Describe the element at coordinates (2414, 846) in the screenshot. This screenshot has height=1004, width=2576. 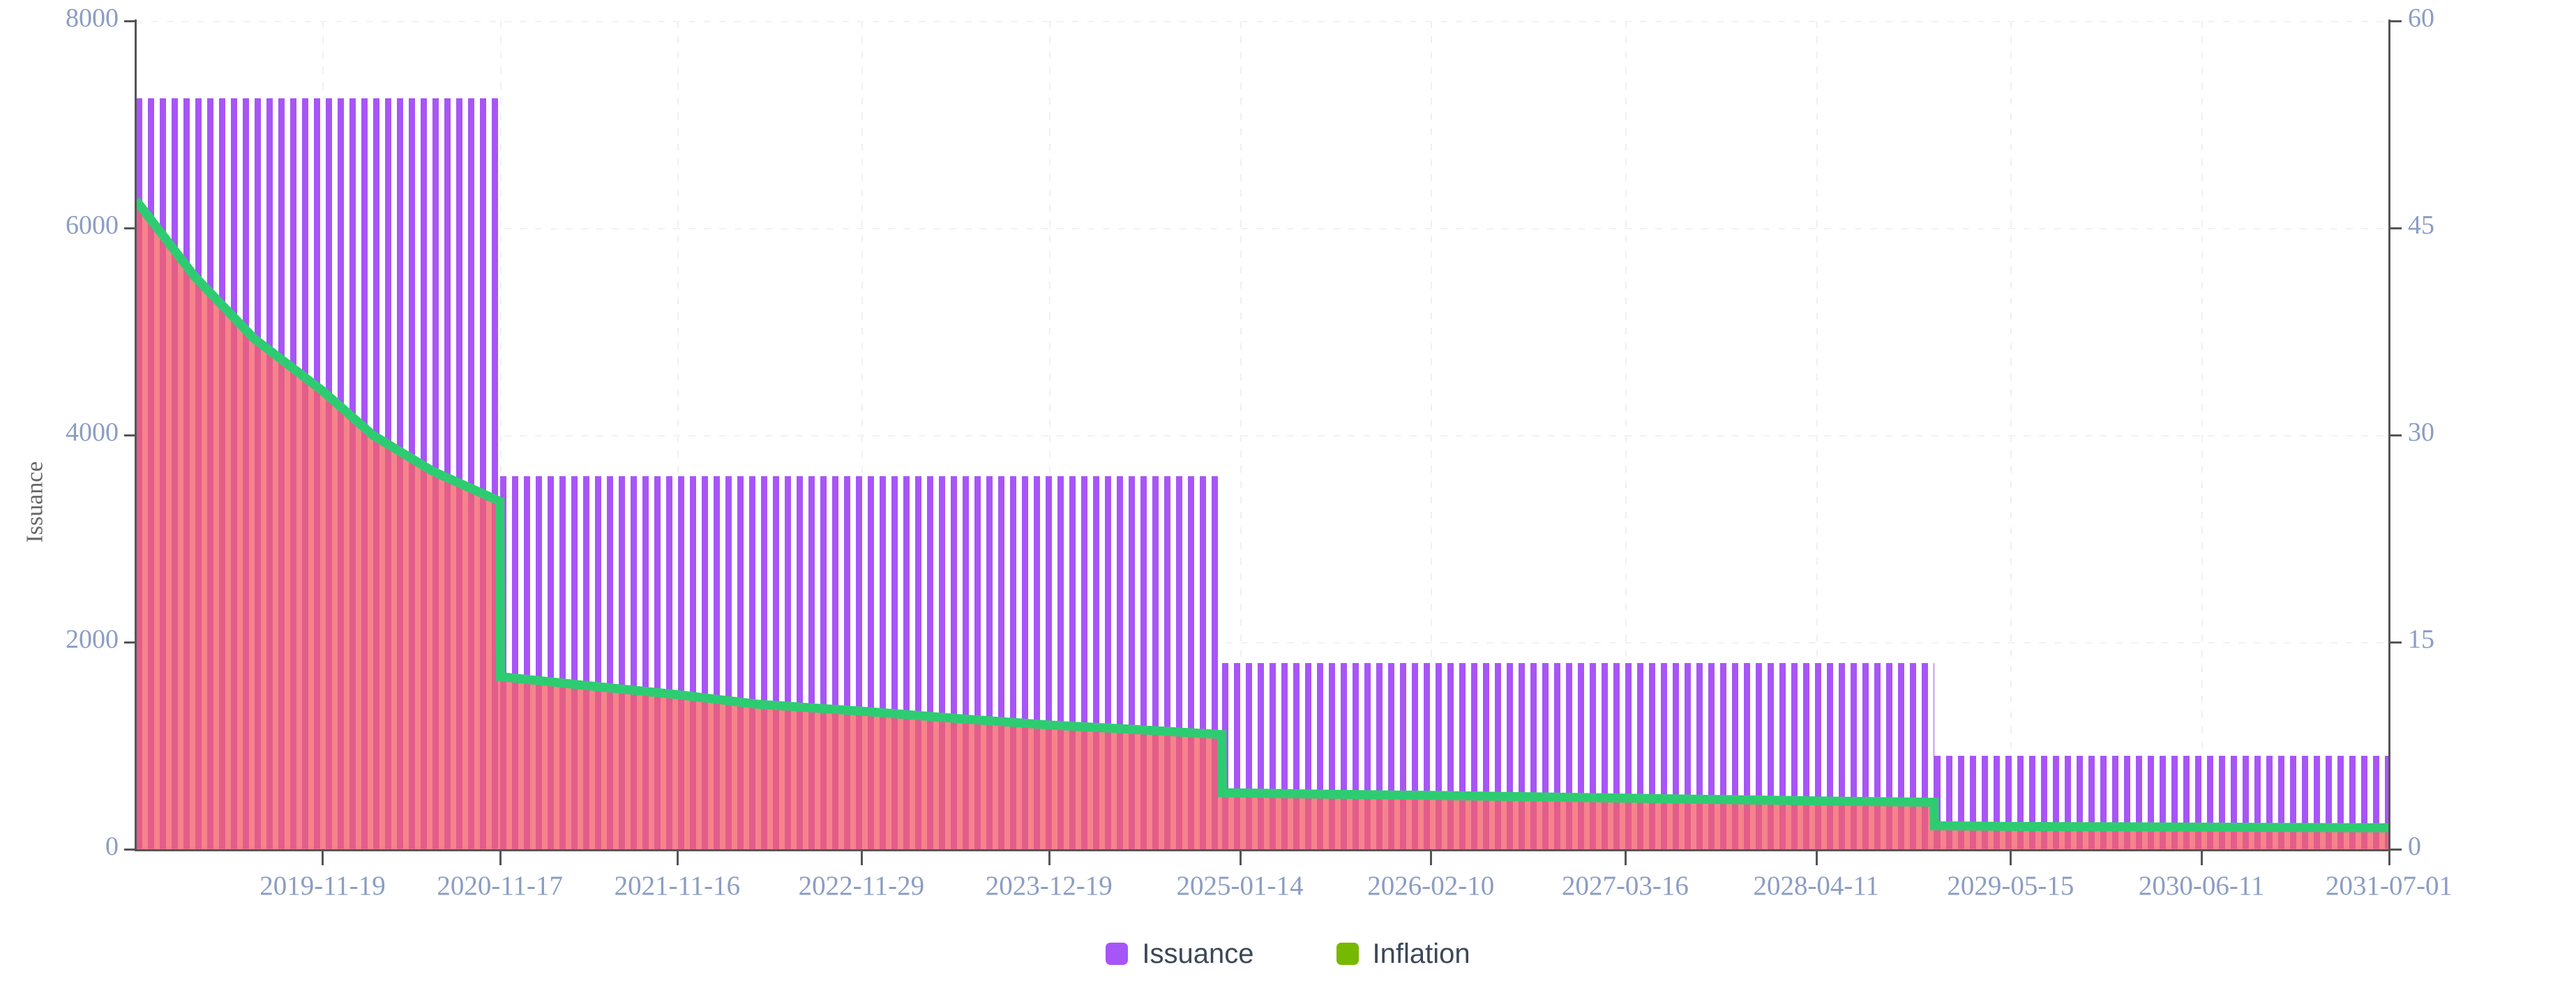
I see `y-axis-right-tick-label: 0` at that location.